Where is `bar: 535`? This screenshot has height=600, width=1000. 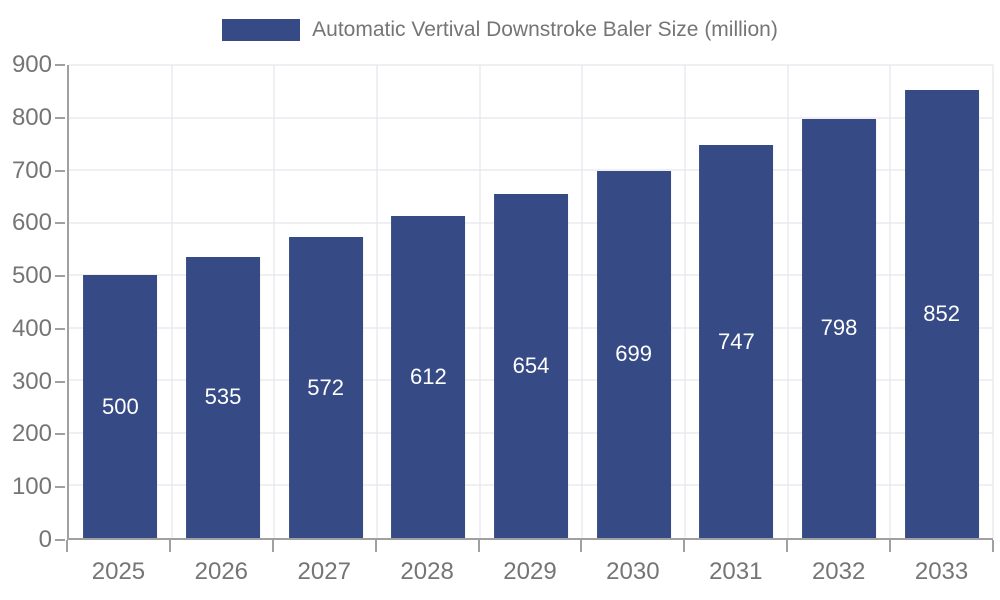
bar: 535 is located at coordinates (223, 397).